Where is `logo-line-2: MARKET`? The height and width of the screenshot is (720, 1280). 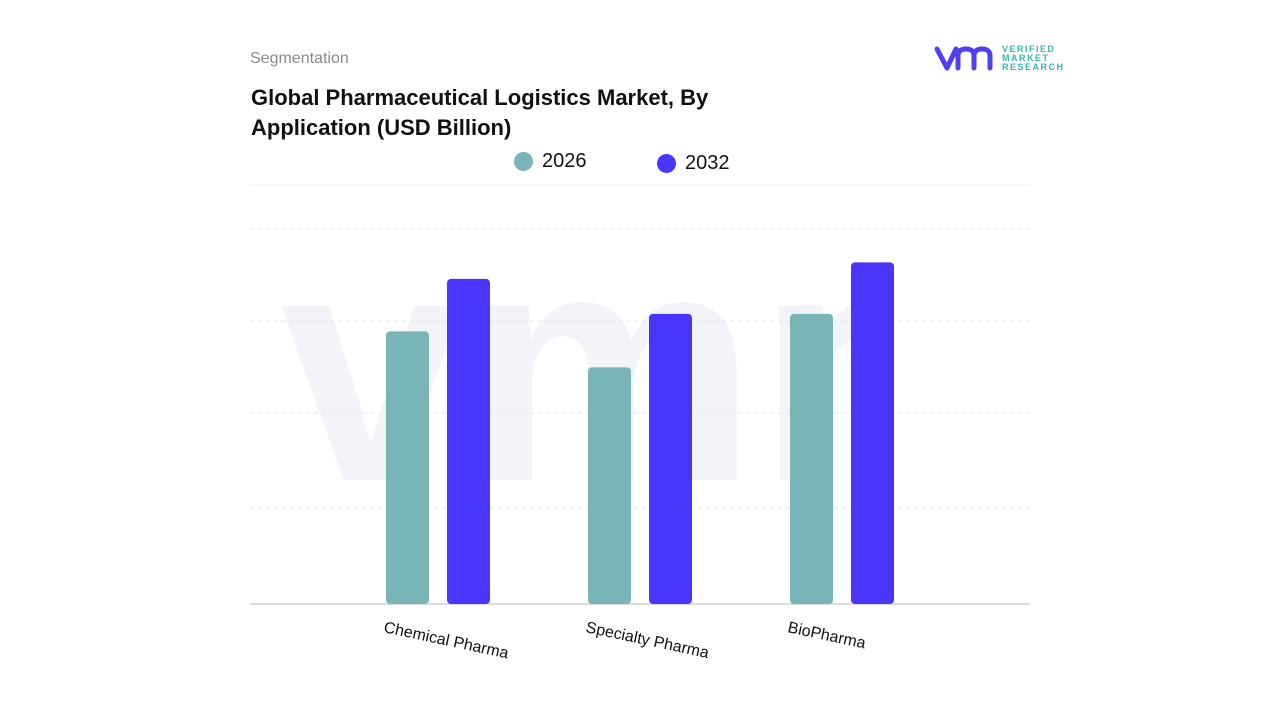
logo-line-2: MARKET is located at coordinates (1026, 57).